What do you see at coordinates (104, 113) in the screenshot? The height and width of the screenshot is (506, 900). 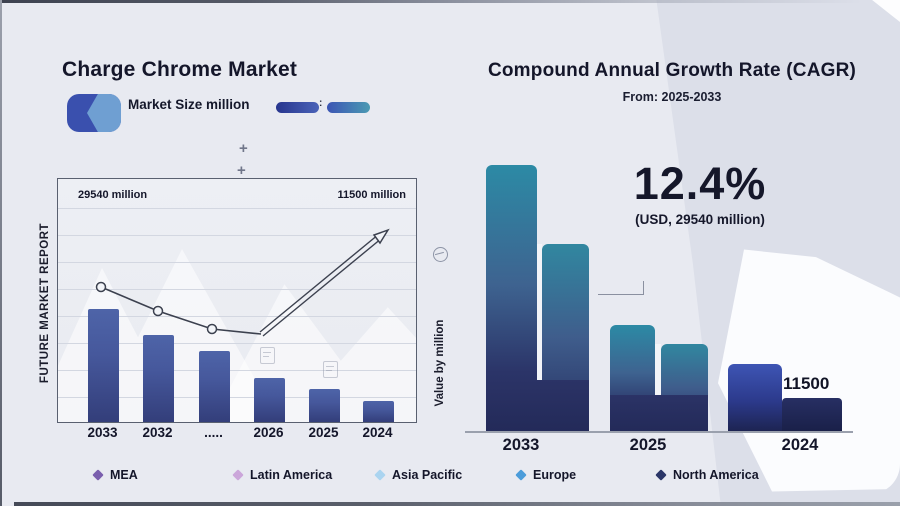 I see `coin-hex-facet` at bounding box center [104, 113].